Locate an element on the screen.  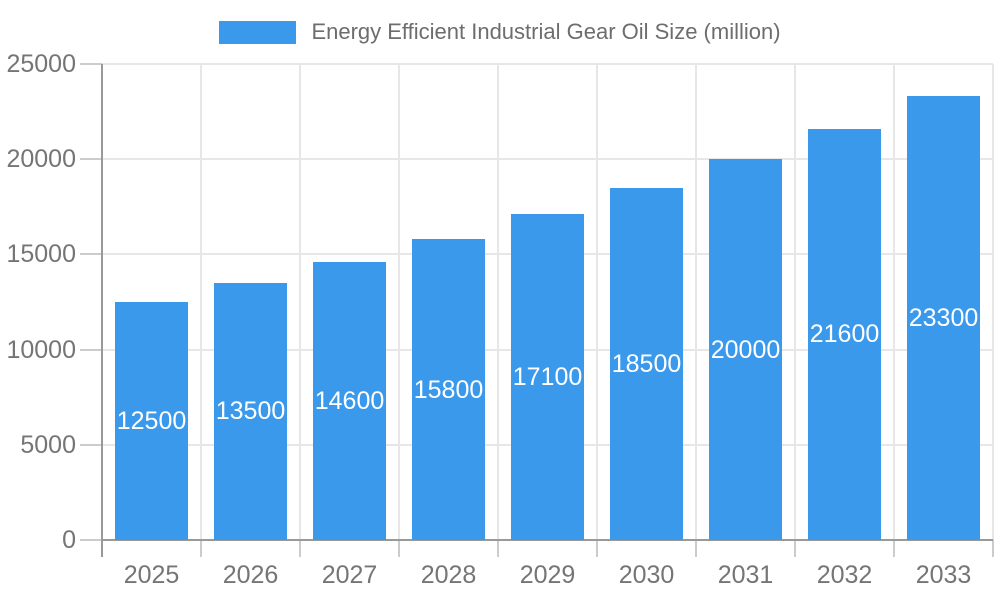
x-axis-tick-label: 2028 is located at coordinates (448, 575).